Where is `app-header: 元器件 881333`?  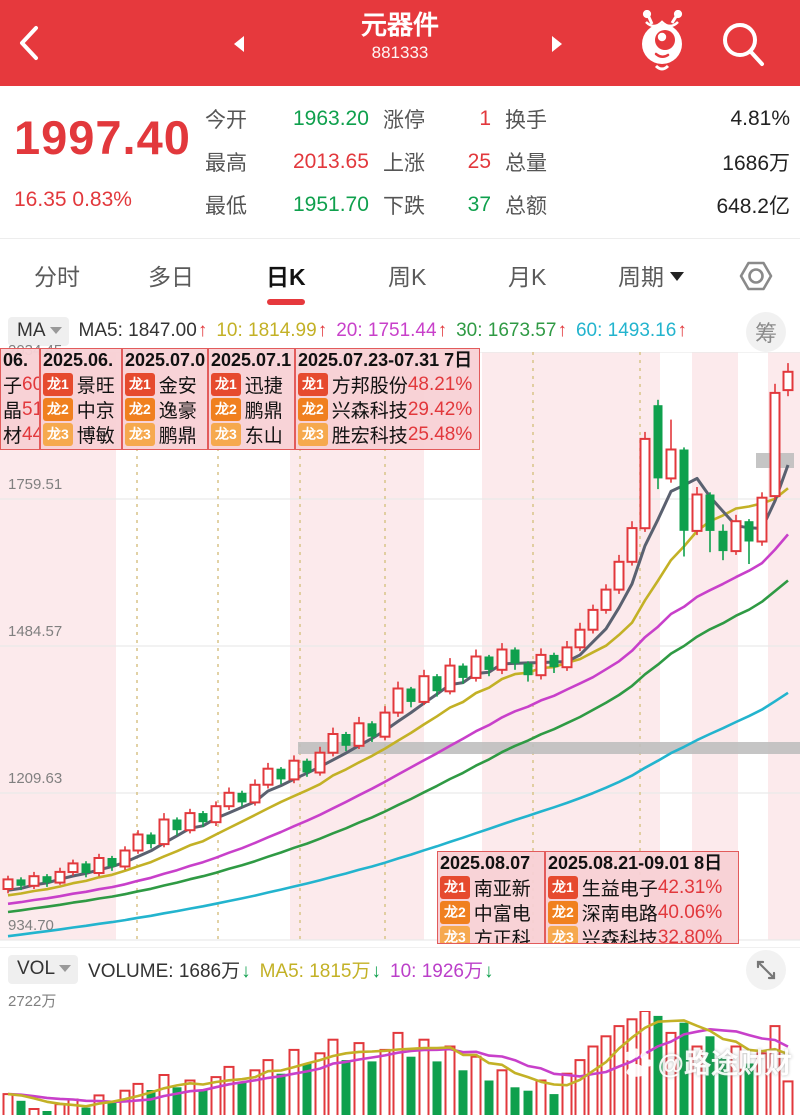 app-header: 元器件 881333 is located at coordinates (400, 43).